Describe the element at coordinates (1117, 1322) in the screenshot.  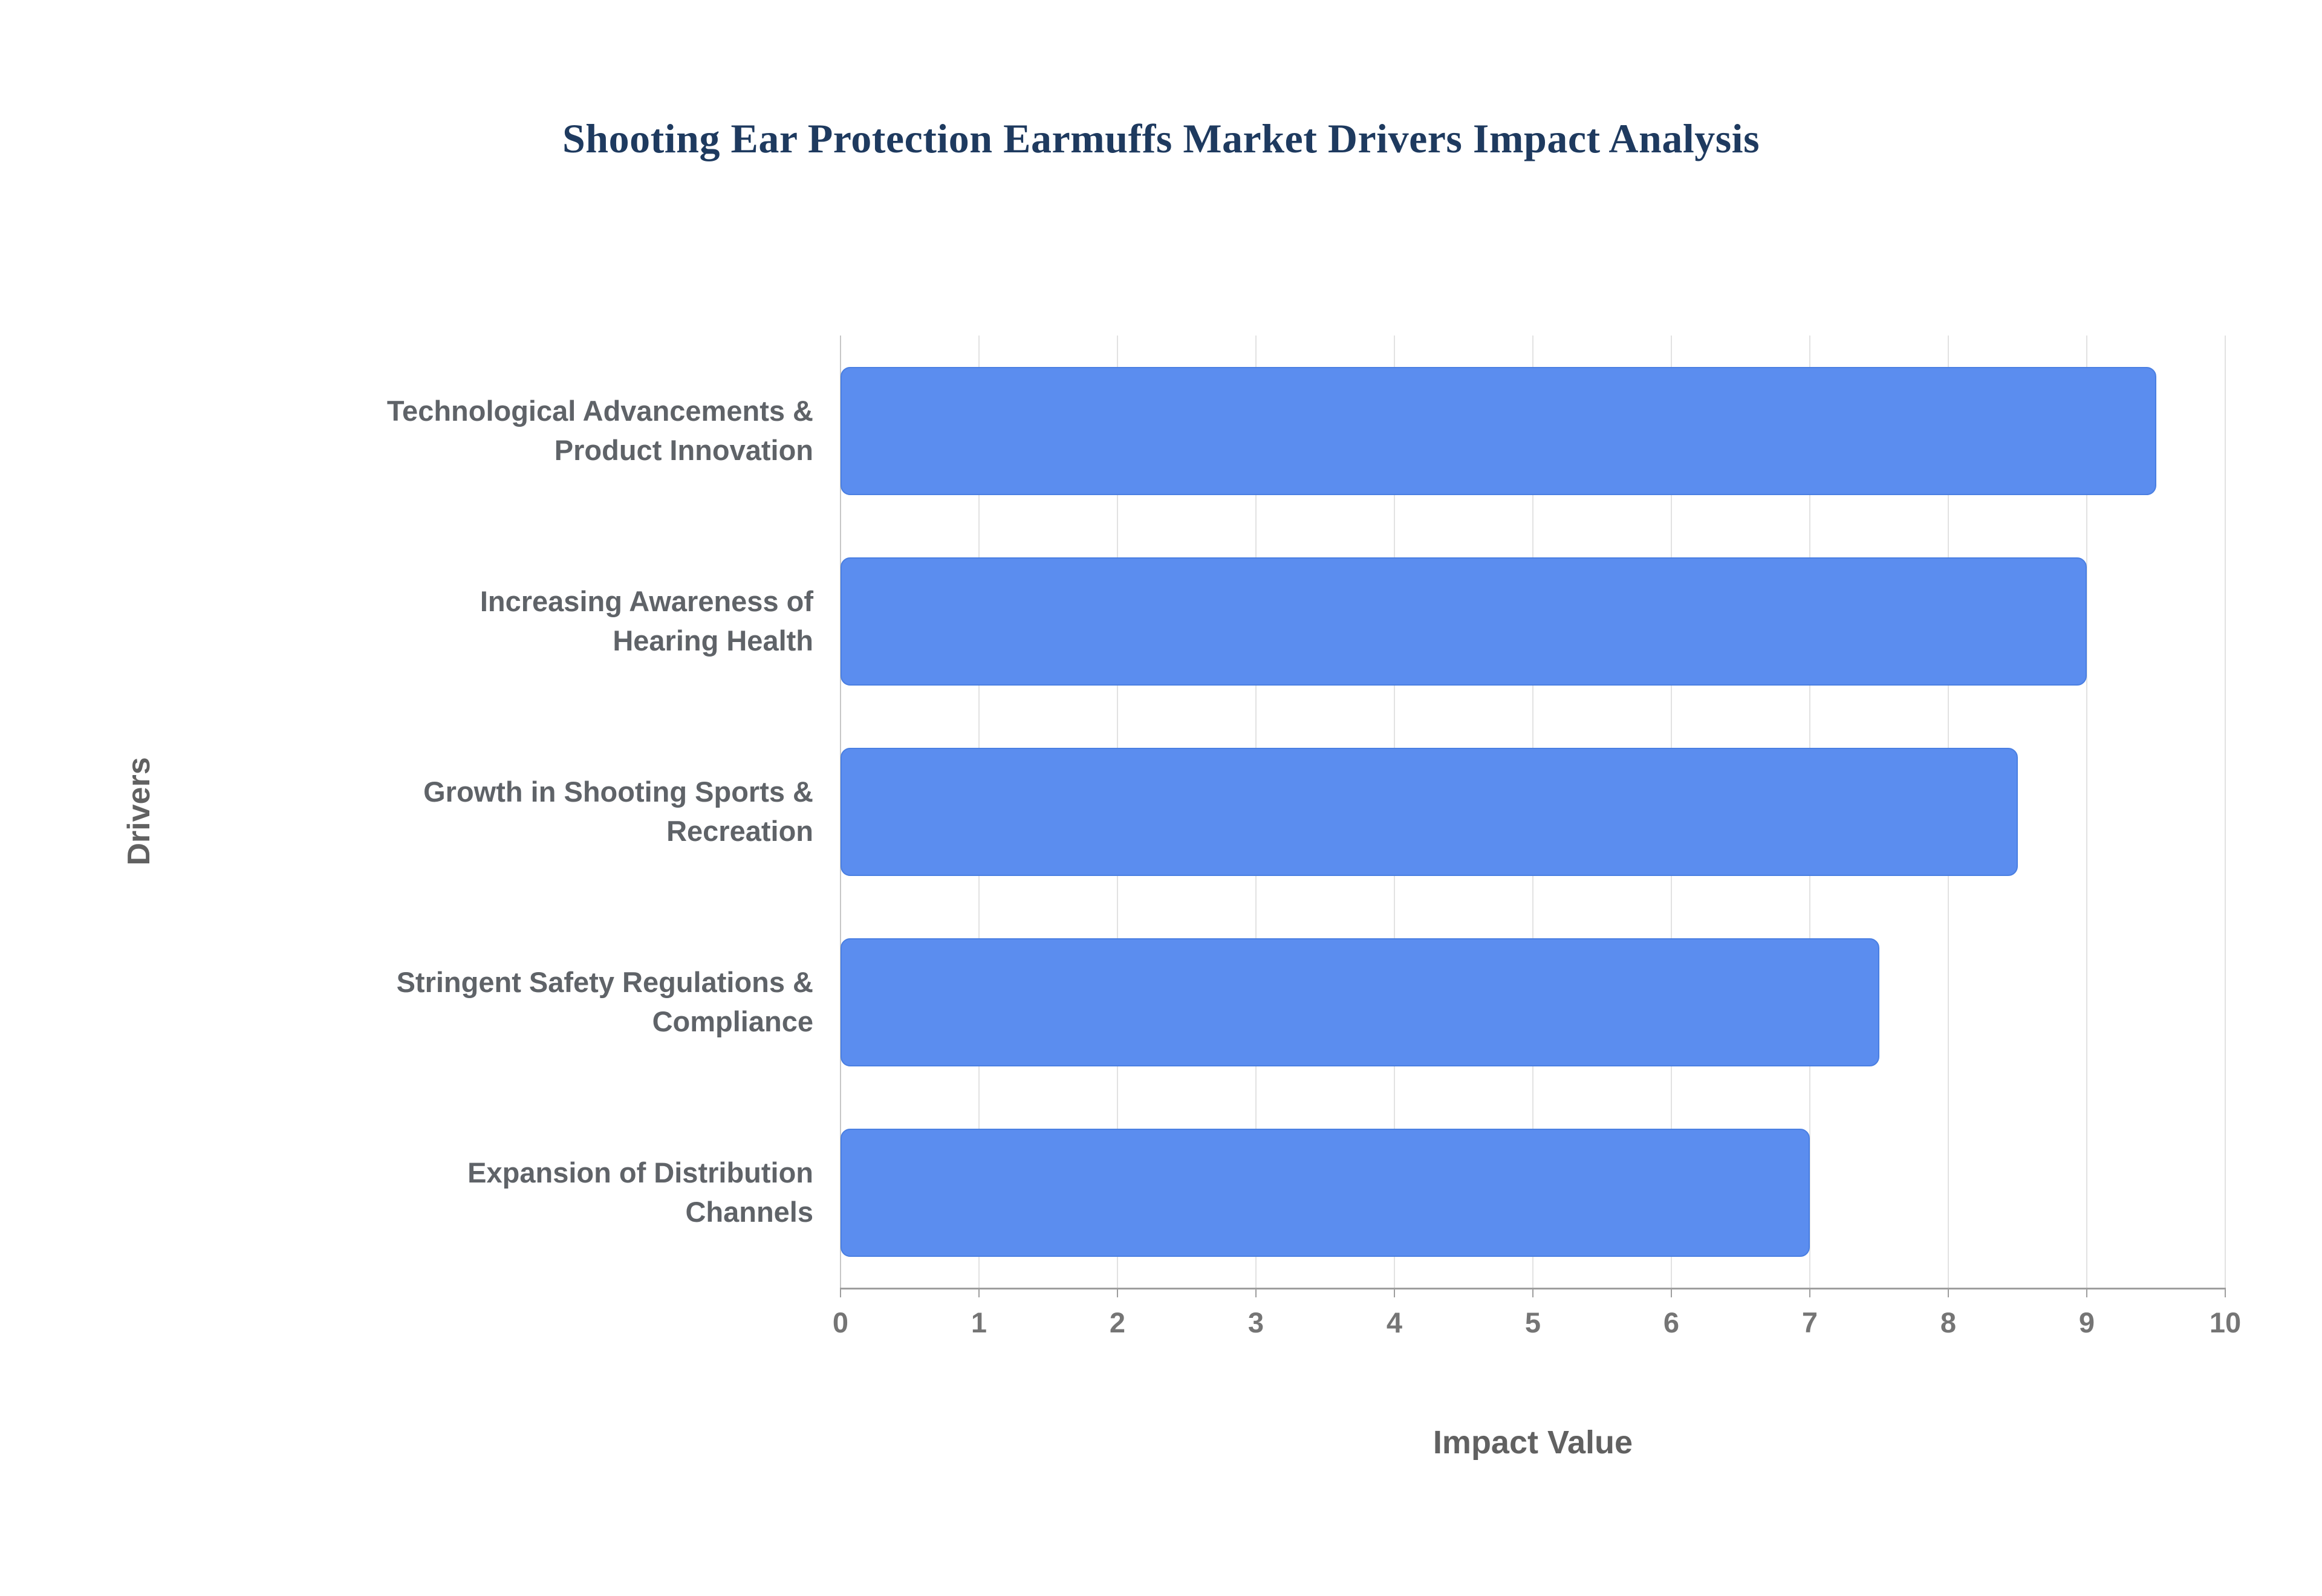
I see `x-tick-label-2: 2` at that location.